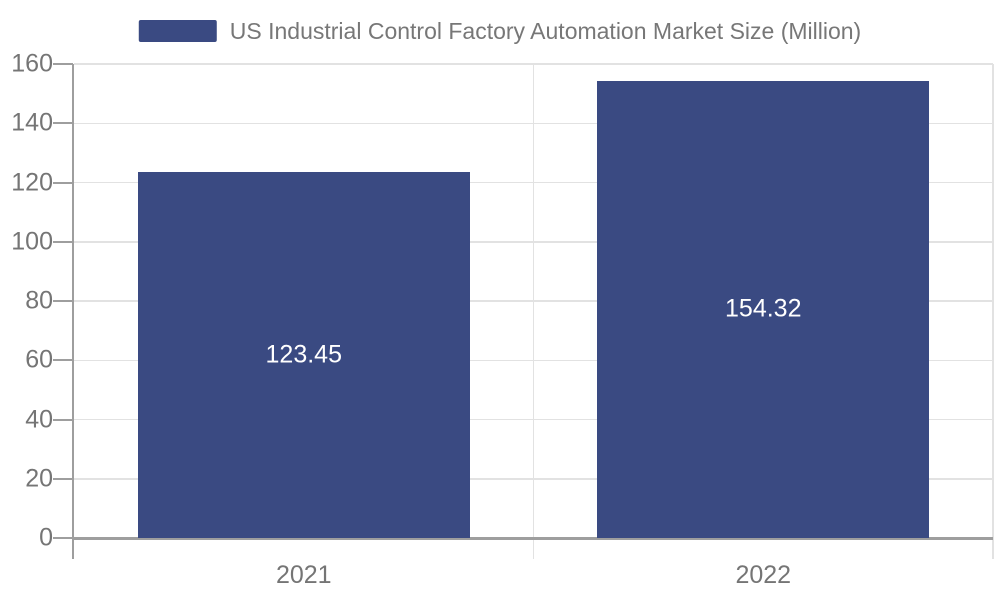  I want to click on bar-value-label-2022: 154.32, so click(763, 308).